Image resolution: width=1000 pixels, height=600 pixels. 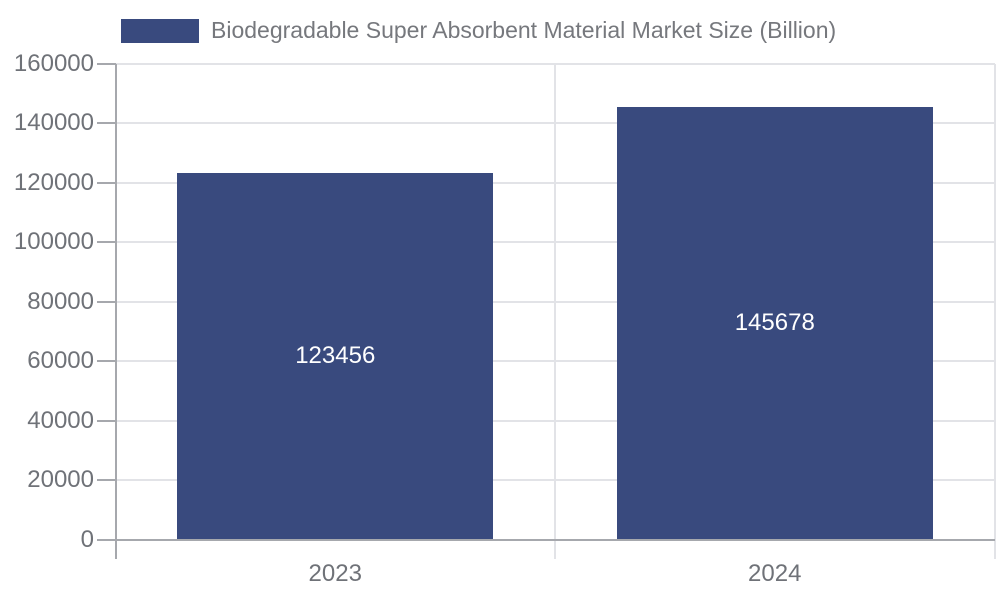 I want to click on legend-swatch, so click(x=160, y=30).